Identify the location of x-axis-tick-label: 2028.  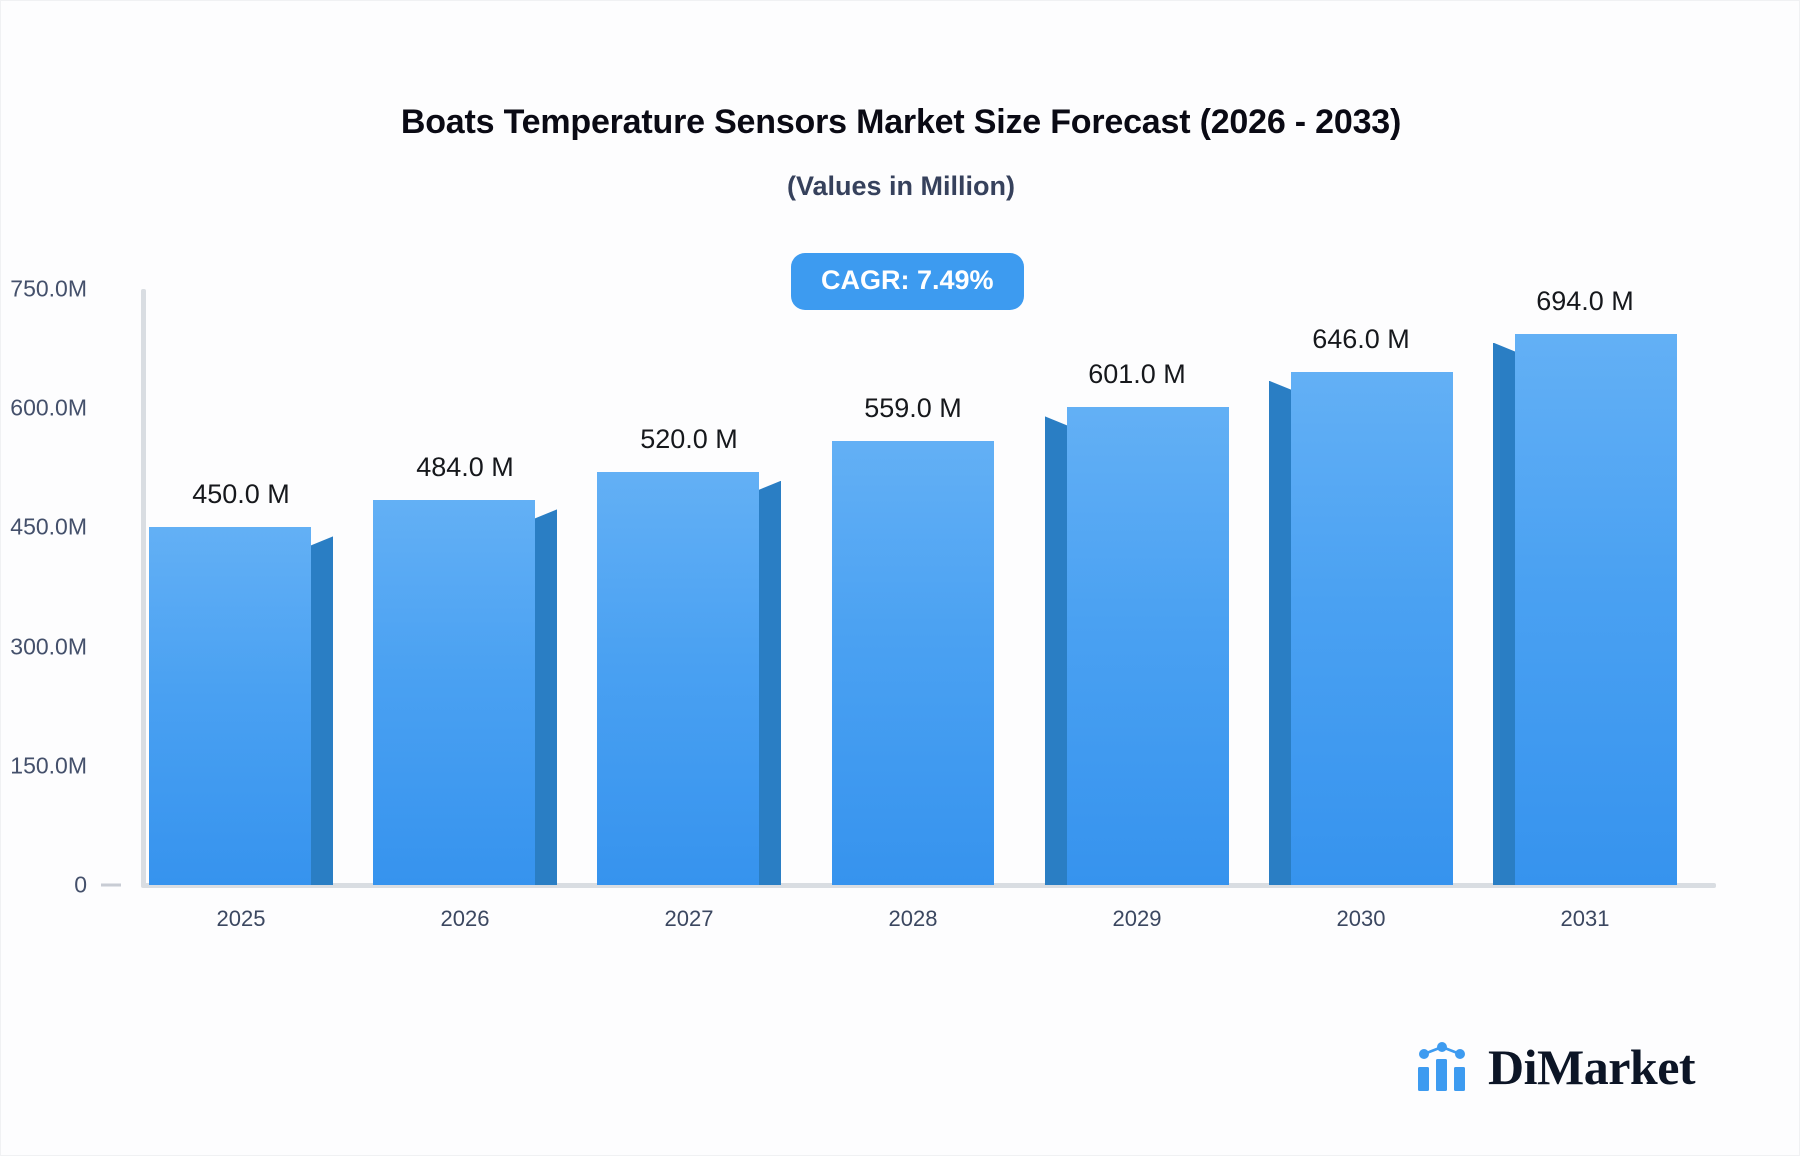
(913, 918).